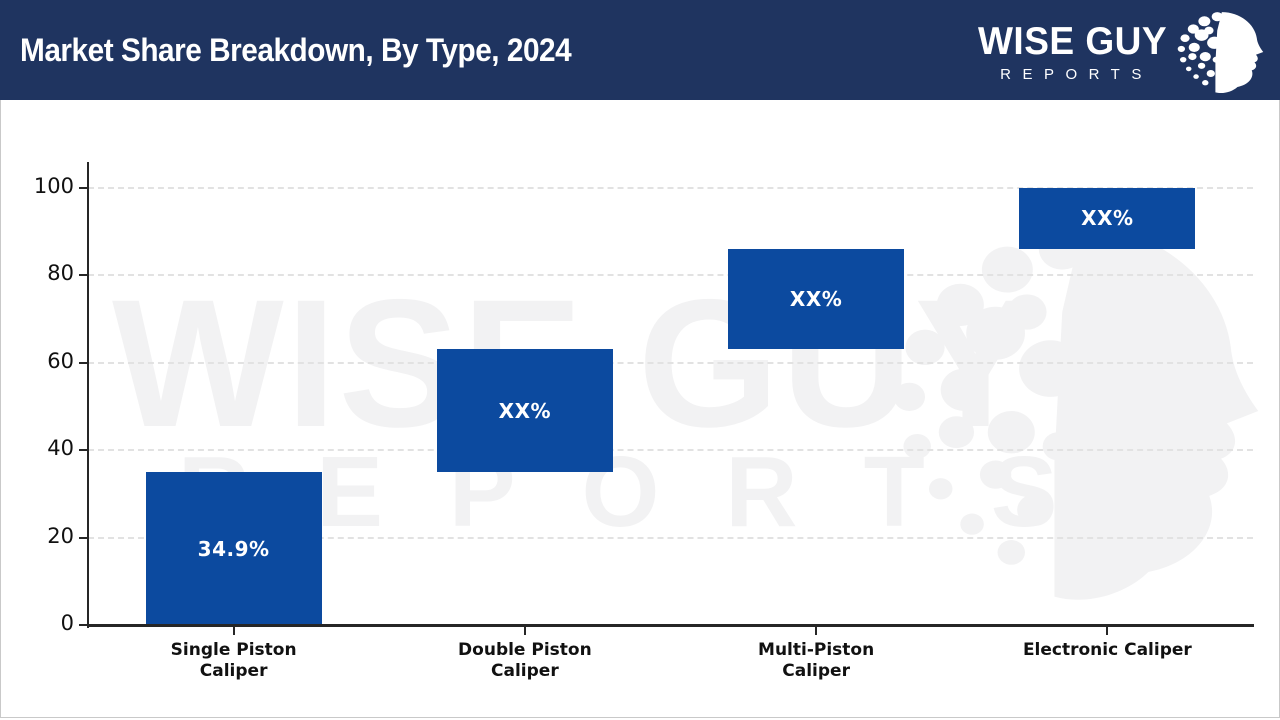  I want to click on bar-segment: 34.9%, so click(233, 548).